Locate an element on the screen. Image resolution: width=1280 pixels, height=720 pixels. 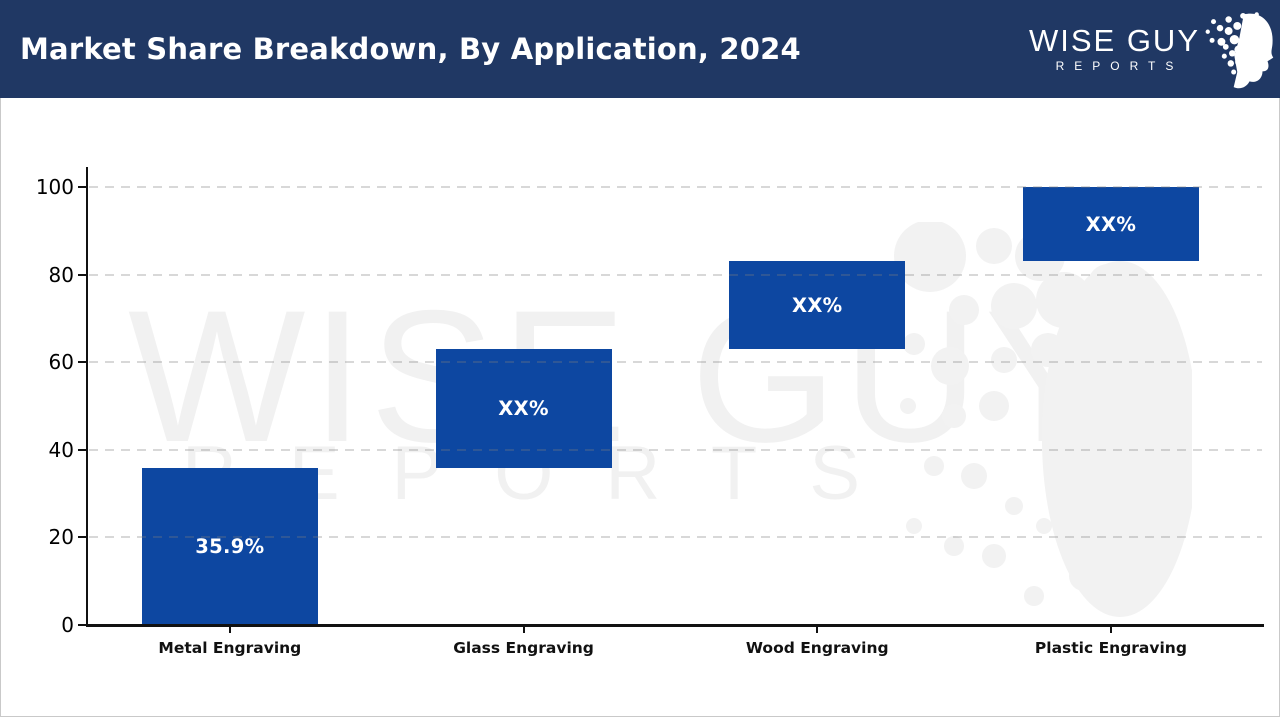
bar-glass-engraving: XX% is located at coordinates (523, 408).